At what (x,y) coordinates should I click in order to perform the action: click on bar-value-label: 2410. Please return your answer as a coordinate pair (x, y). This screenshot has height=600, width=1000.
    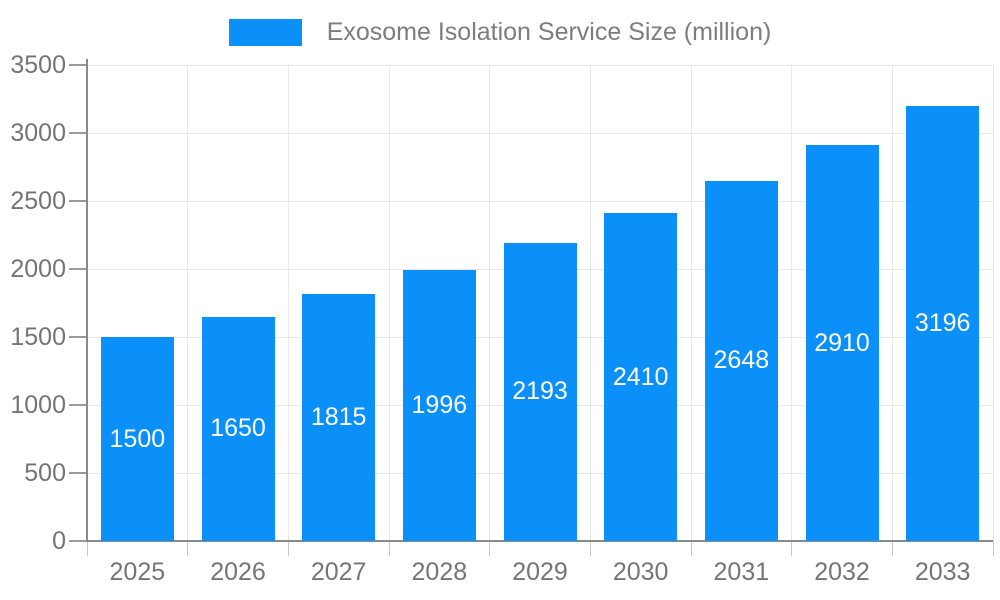
    Looking at the image, I should click on (640, 376).